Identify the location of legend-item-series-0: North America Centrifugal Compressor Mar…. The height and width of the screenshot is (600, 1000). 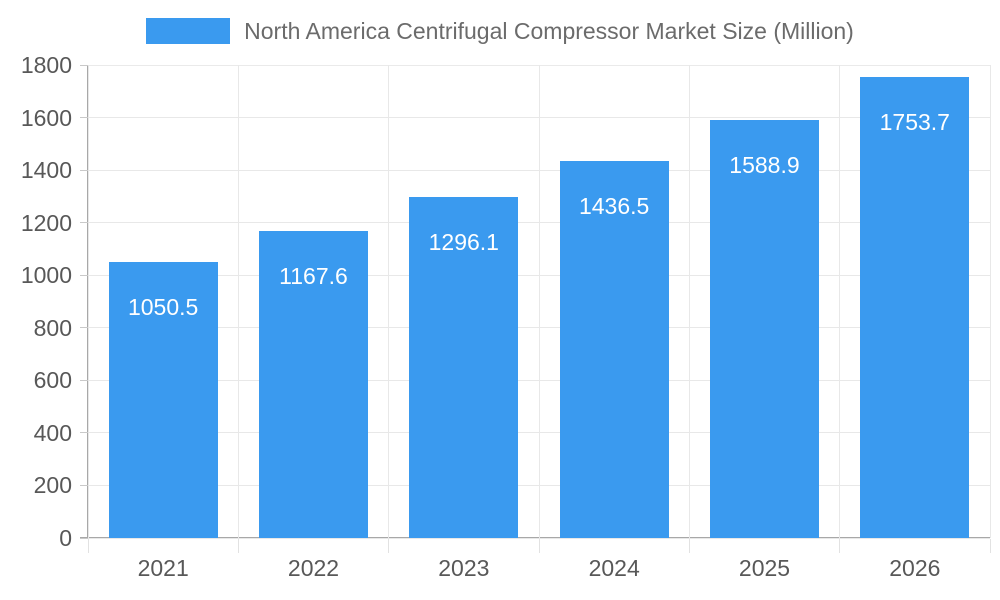
(500, 31).